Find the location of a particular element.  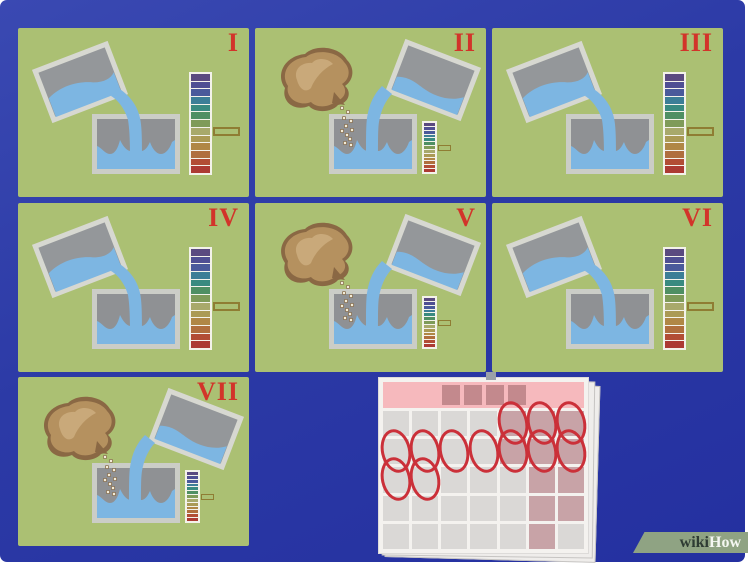

calendar-header is located at coordinates (483, 395).